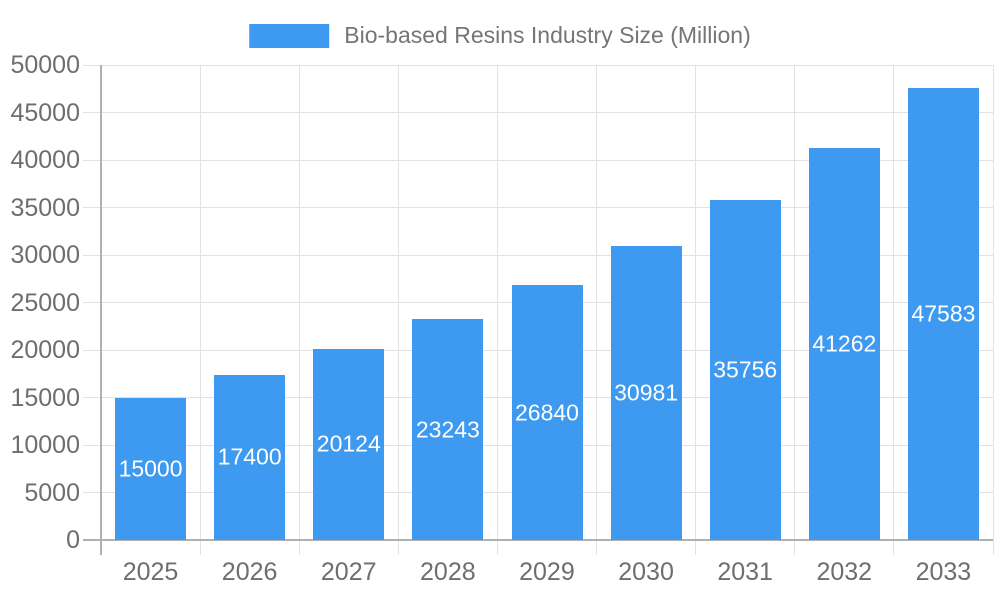 This screenshot has height=600, width=1000. What do you see at coordinates (101, 310) in the screenshot?
I see `y-axis-line` at bounding box center [101, 310].